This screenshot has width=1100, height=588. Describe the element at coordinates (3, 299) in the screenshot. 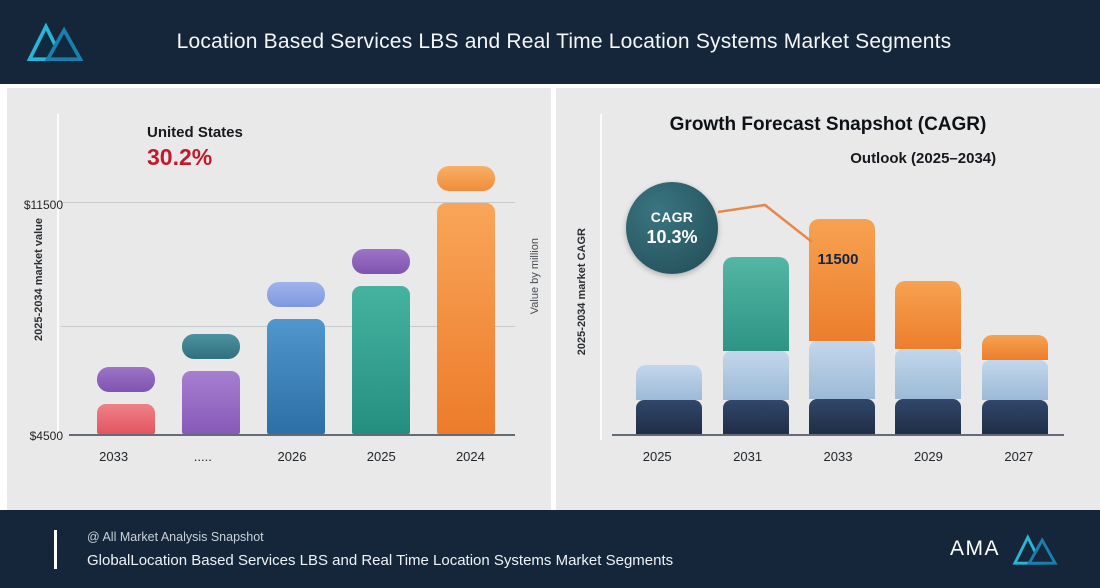

I see `left-edge-stripe` at that location.